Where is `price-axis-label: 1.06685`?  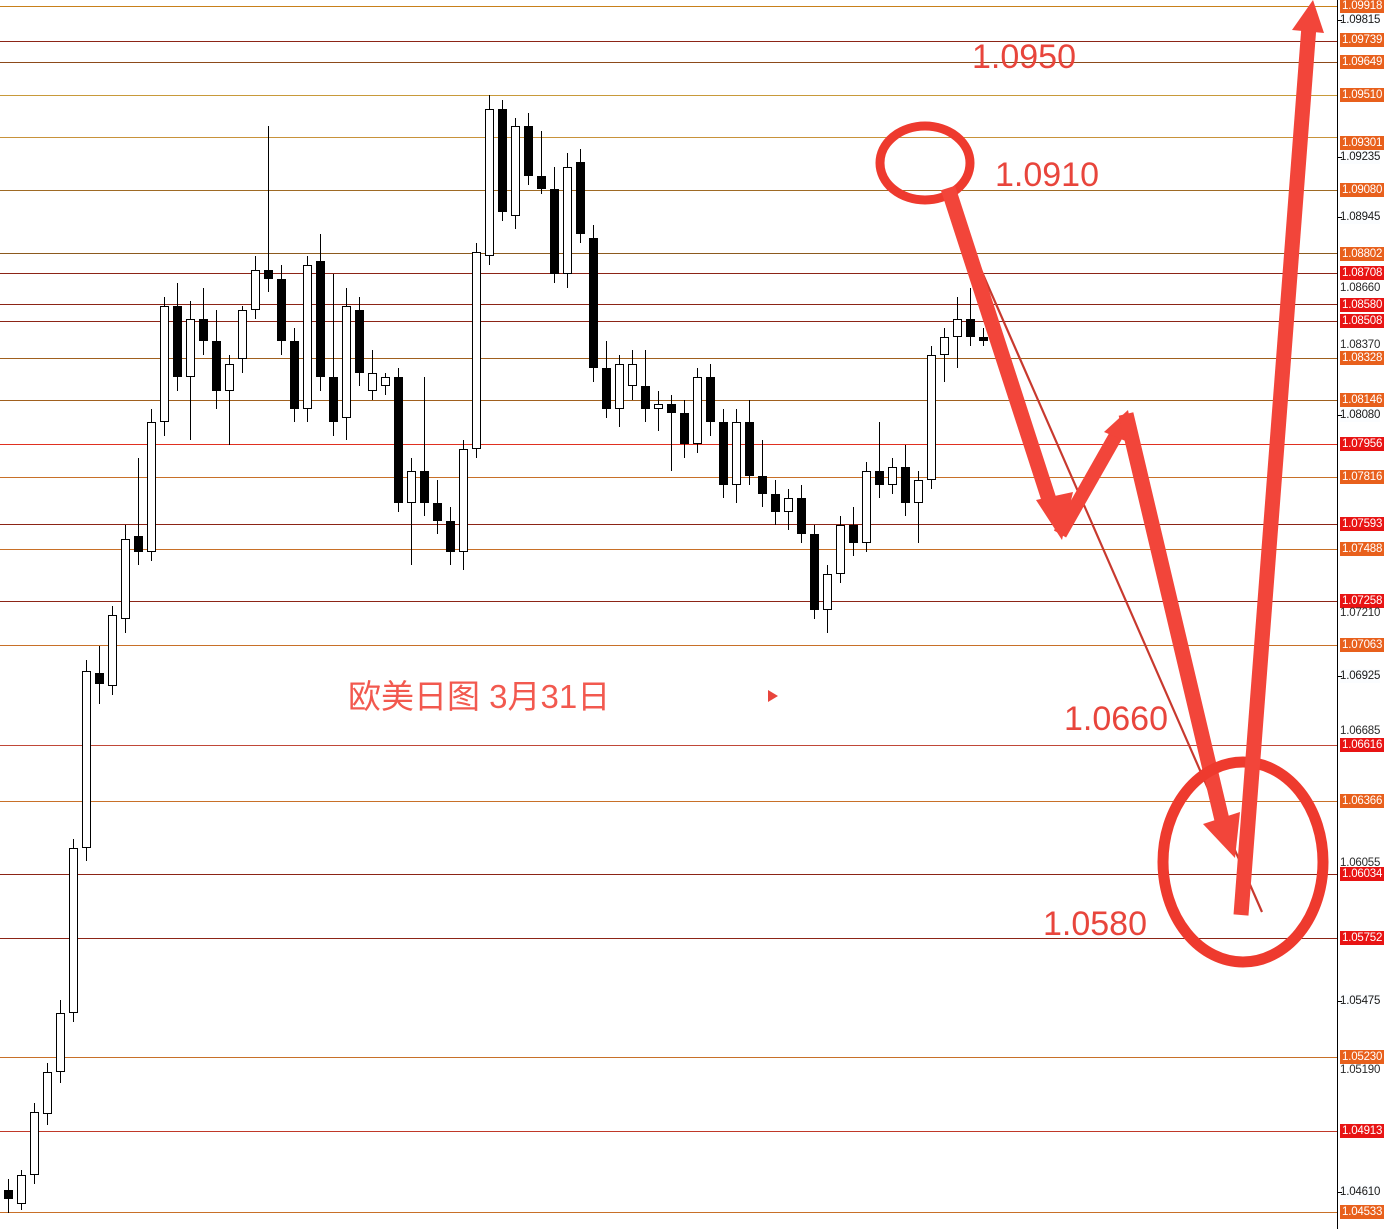 price-axis-label: 1.06685 is located at coordinates (1360, 731).